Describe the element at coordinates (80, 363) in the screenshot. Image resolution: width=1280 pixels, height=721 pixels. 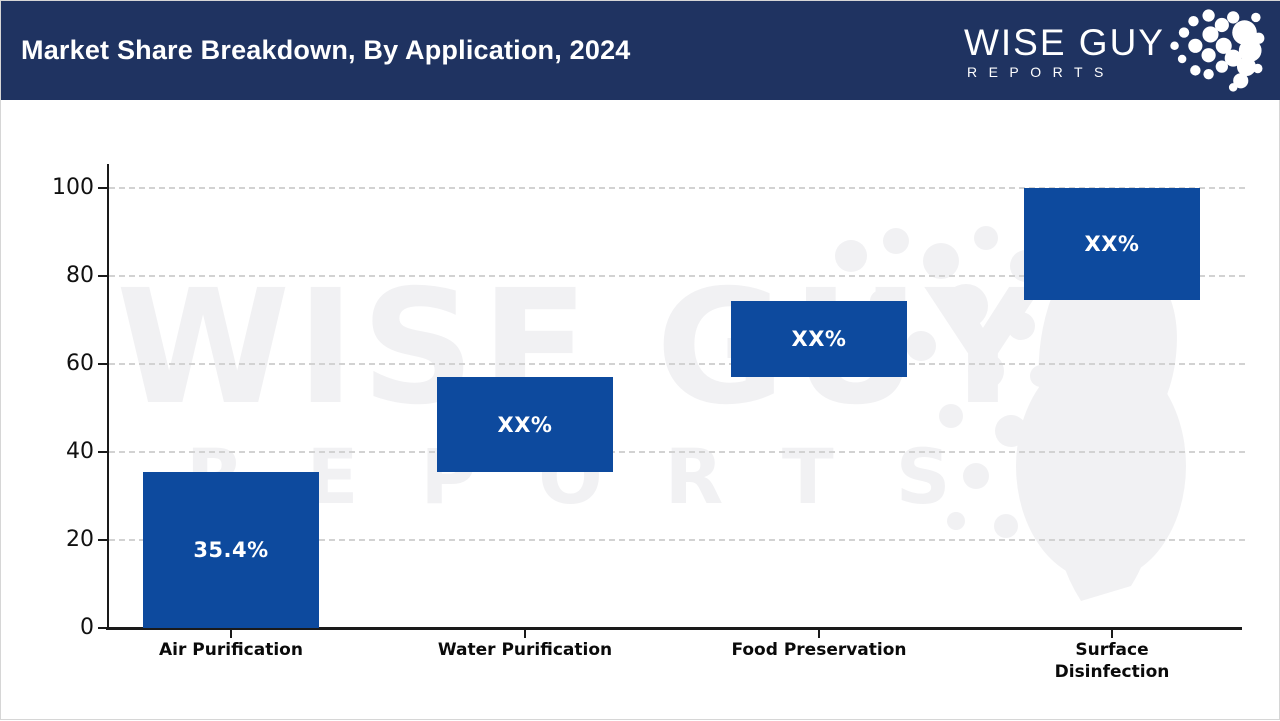
I see `y-tick-label-60: 60` at that location.